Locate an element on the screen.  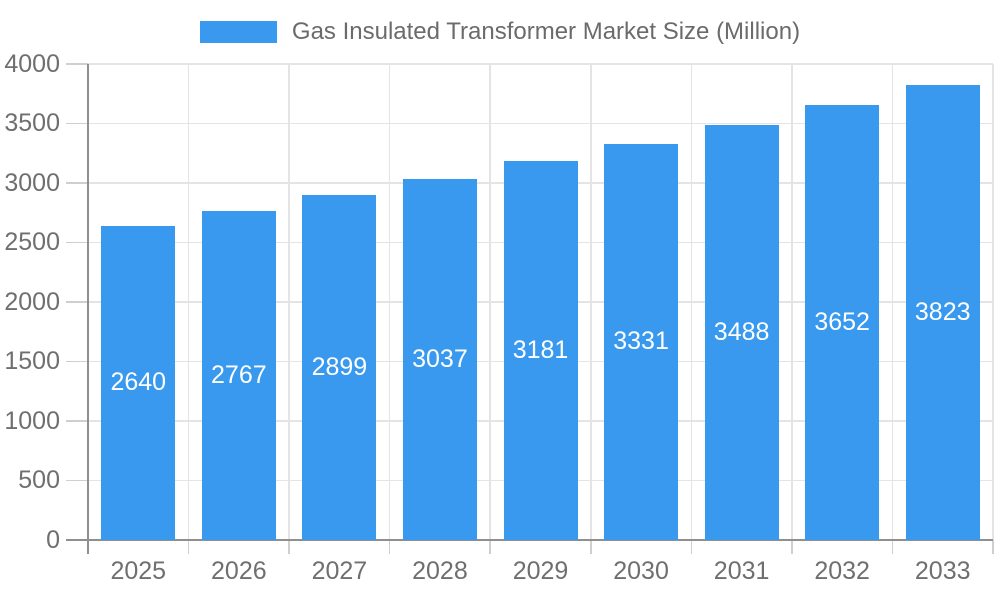
x-axis-label: 2027 is located at coordinates (339, 571).